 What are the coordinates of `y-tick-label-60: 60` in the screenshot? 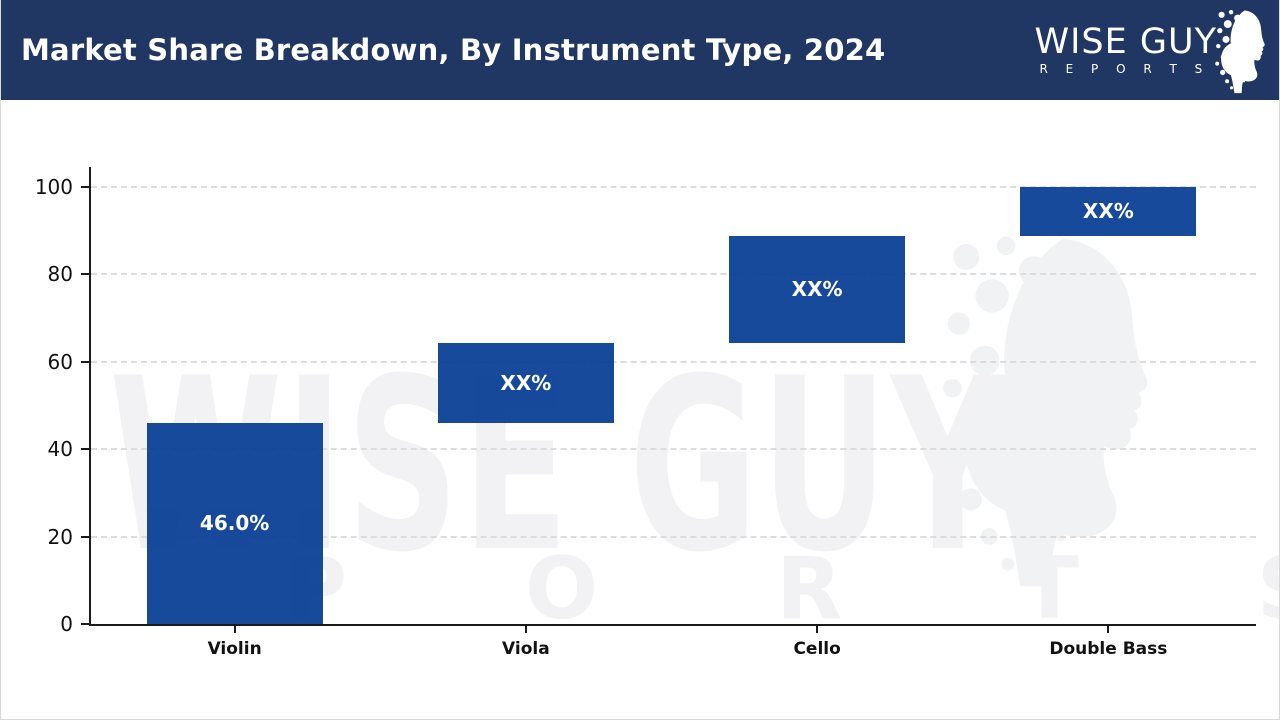 It's located at (60, 361).